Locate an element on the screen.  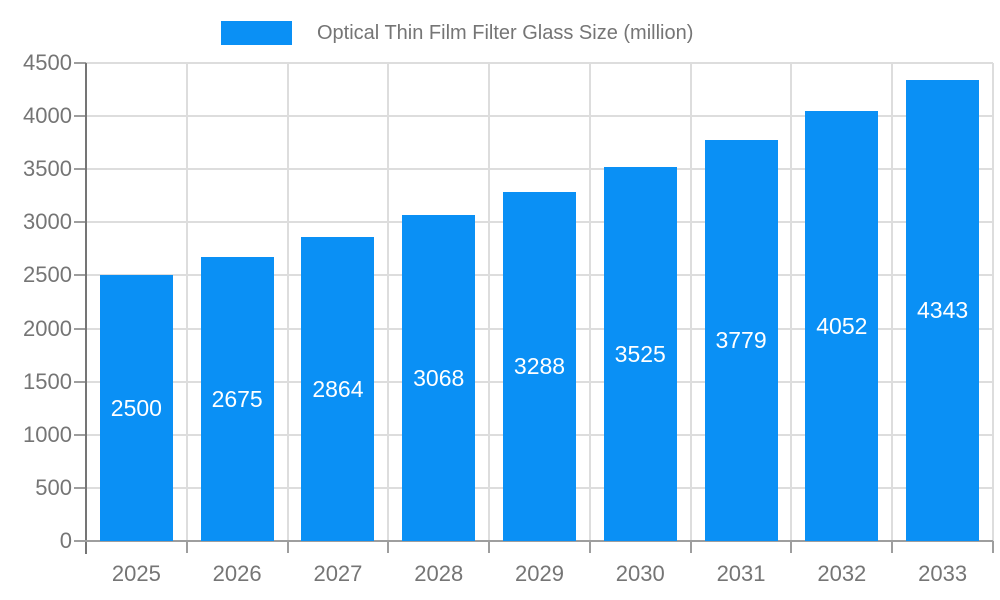
y-axis-tick-label: 3500 is located at coordinates (47, 169).